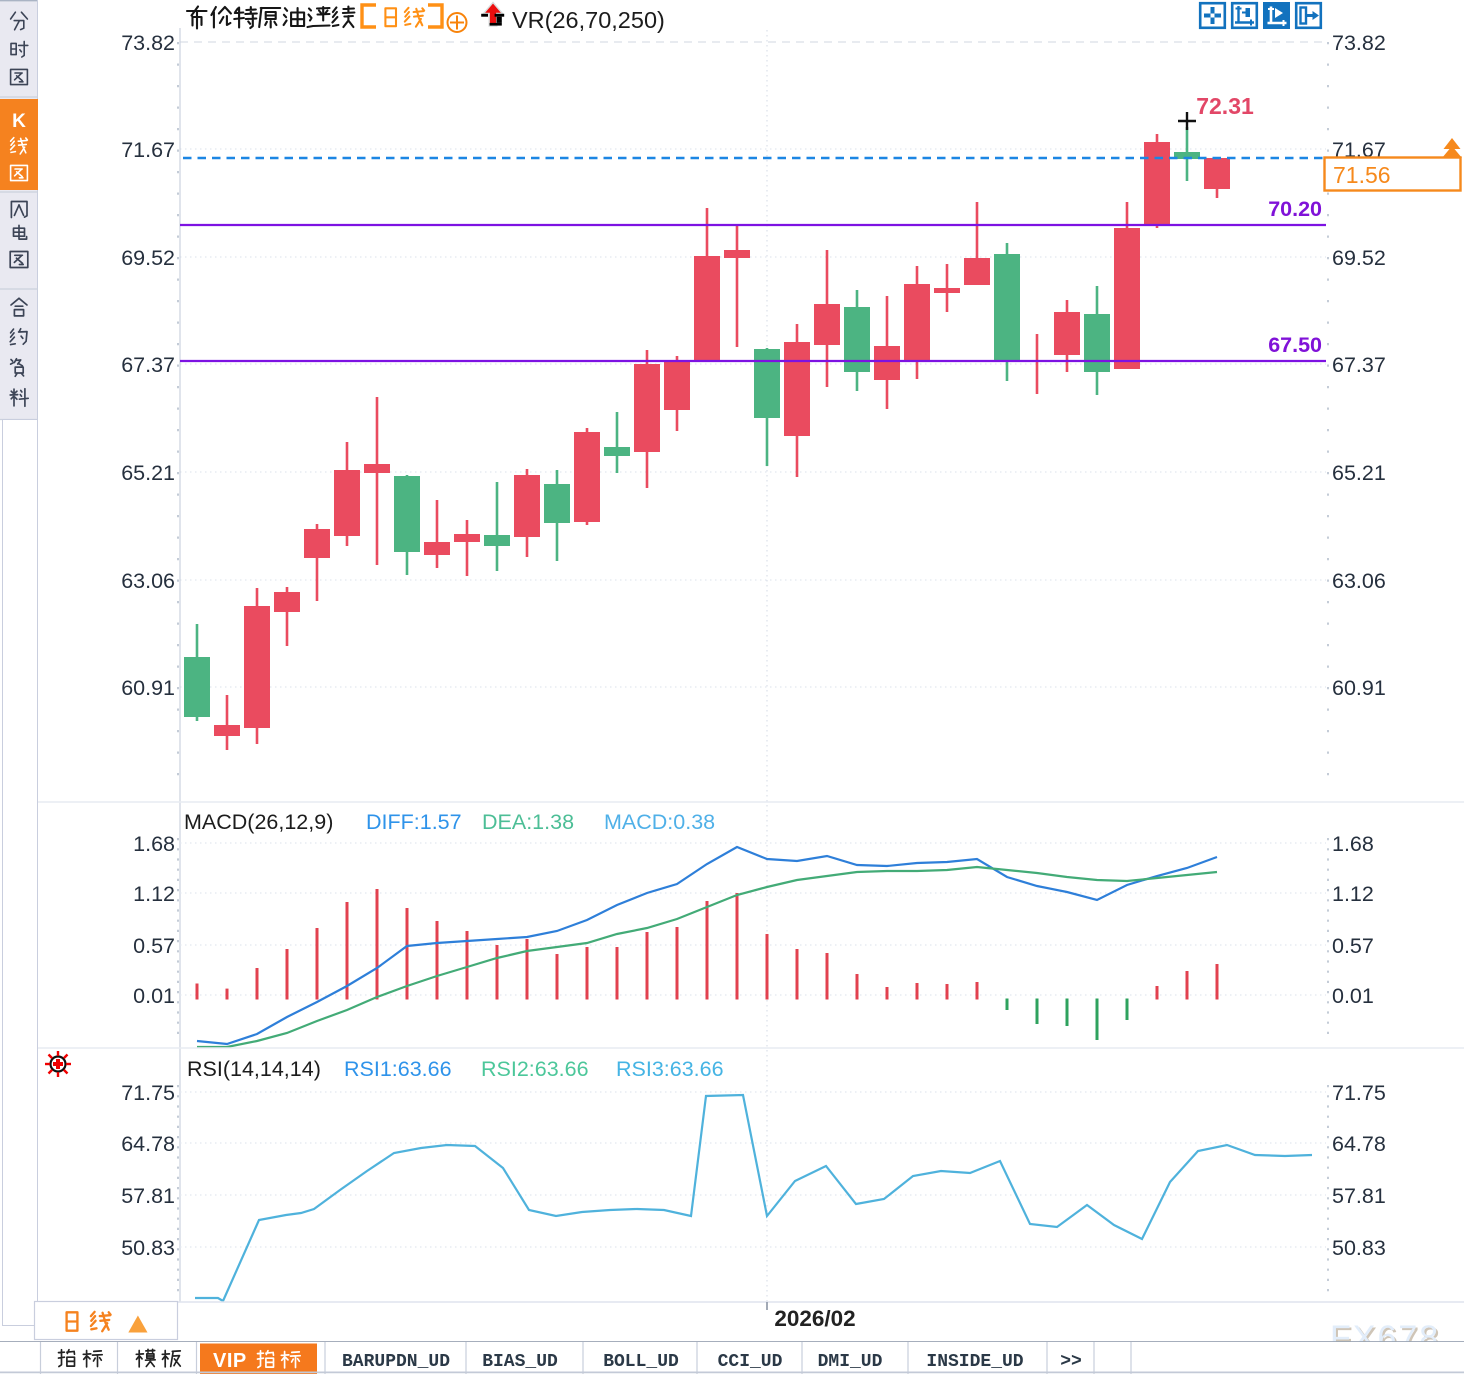 Image resolution: width=1464 pixels, height=1379 pixels. Describe the element at coordinates (814, 1318) in the screenshot. I see `svg-text: 2026/02` at that location.